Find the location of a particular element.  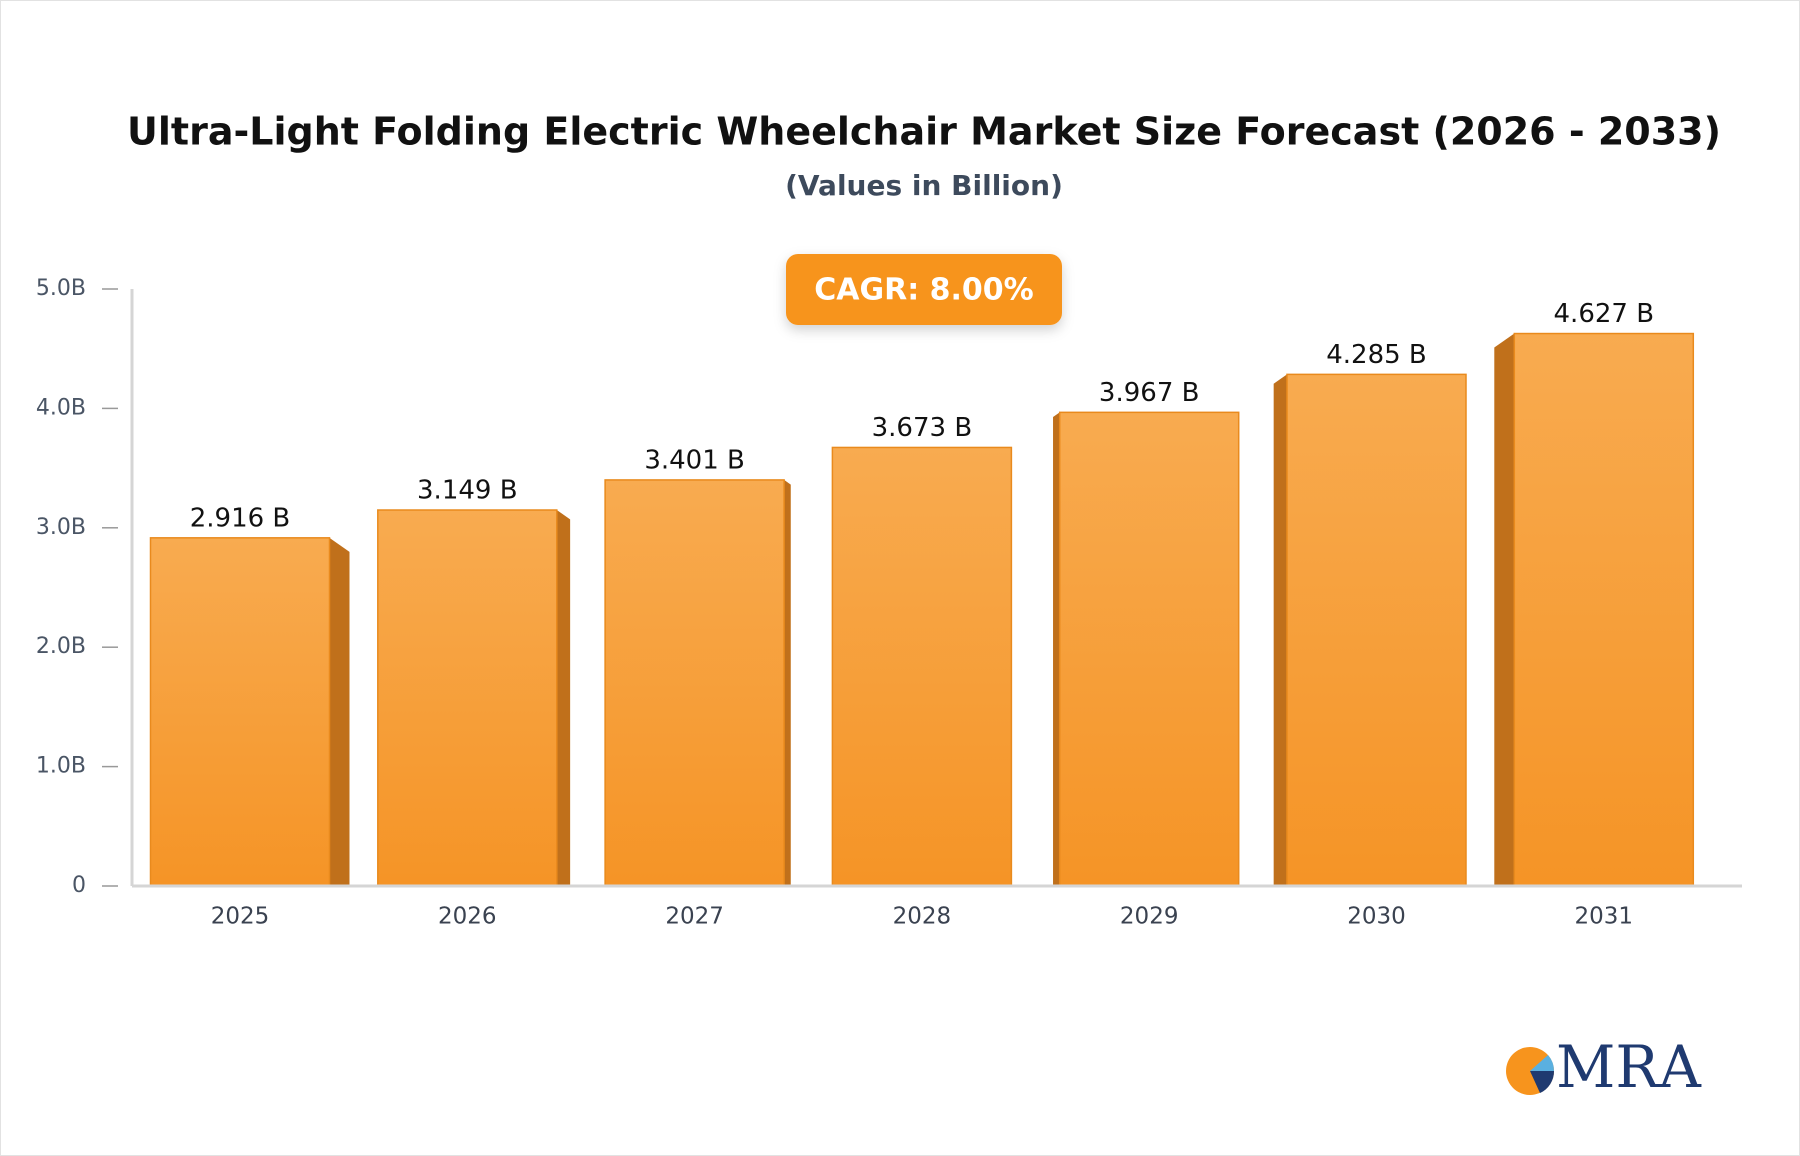

x-tick-label: 2028 is located at coordinates (922, 917).